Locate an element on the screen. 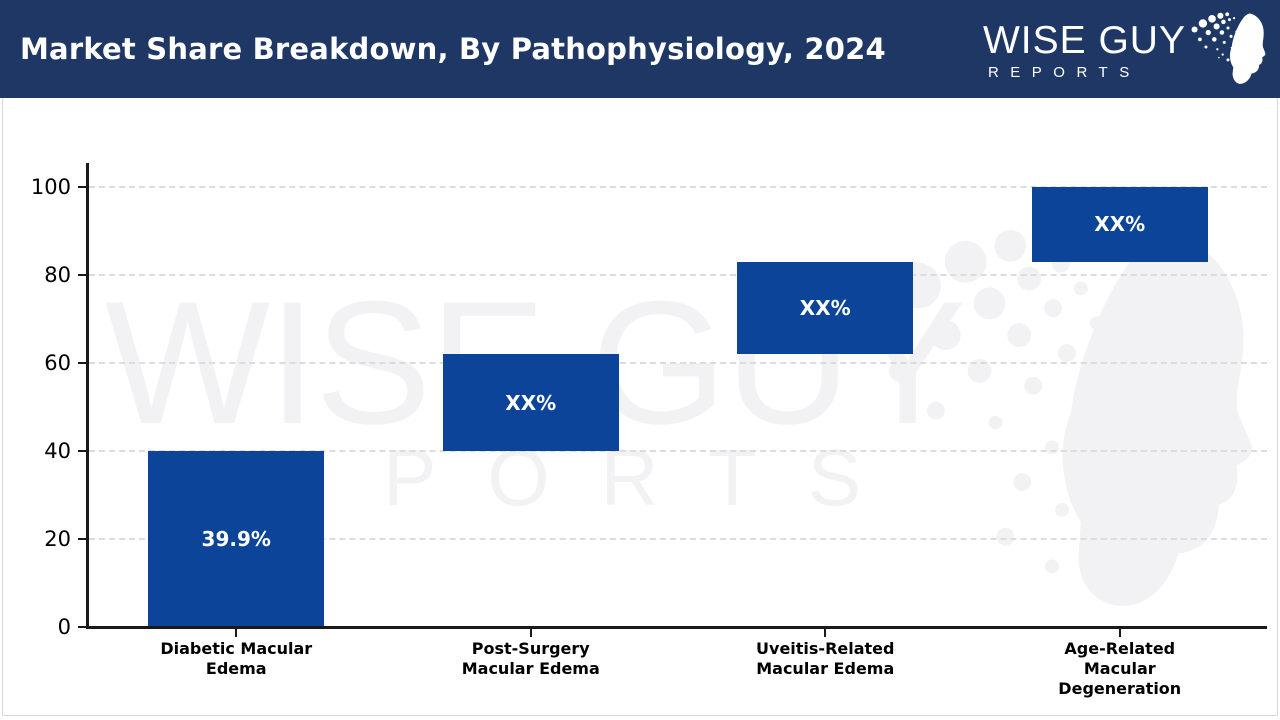  bar-value-label-3: XX% is located at coordinates (1120, 224).